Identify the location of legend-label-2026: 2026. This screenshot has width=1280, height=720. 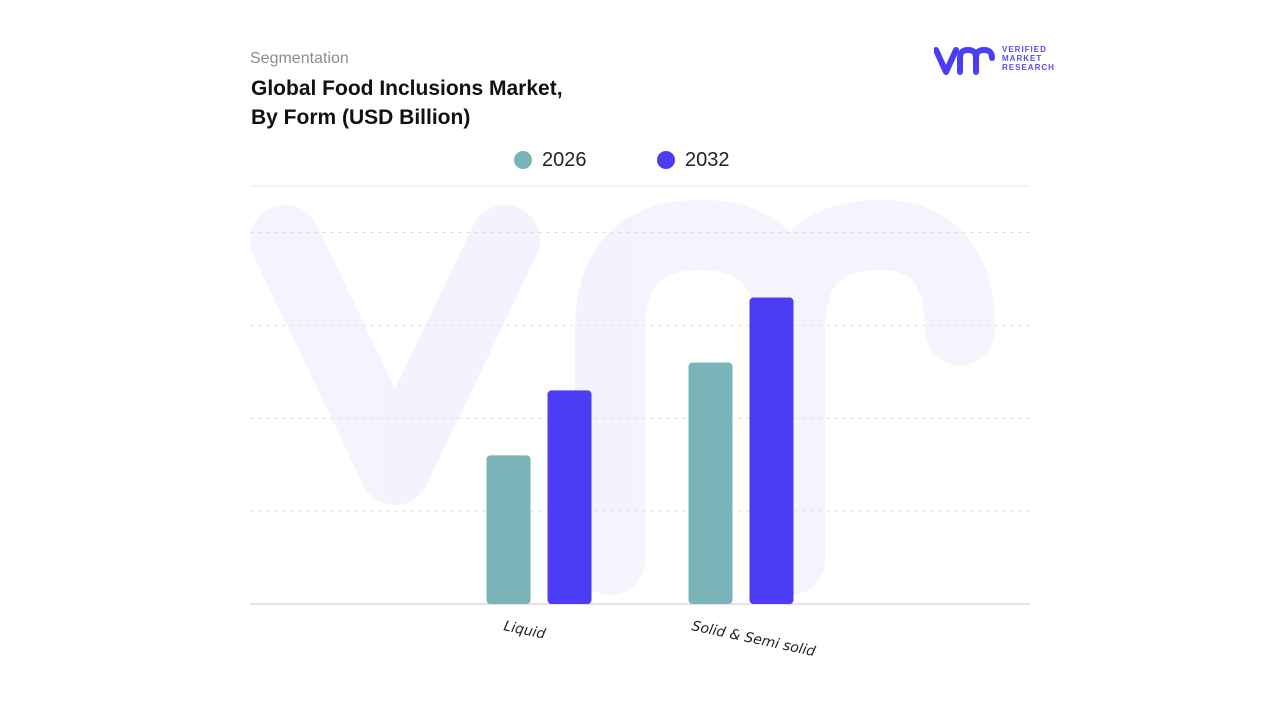
(564, 160).